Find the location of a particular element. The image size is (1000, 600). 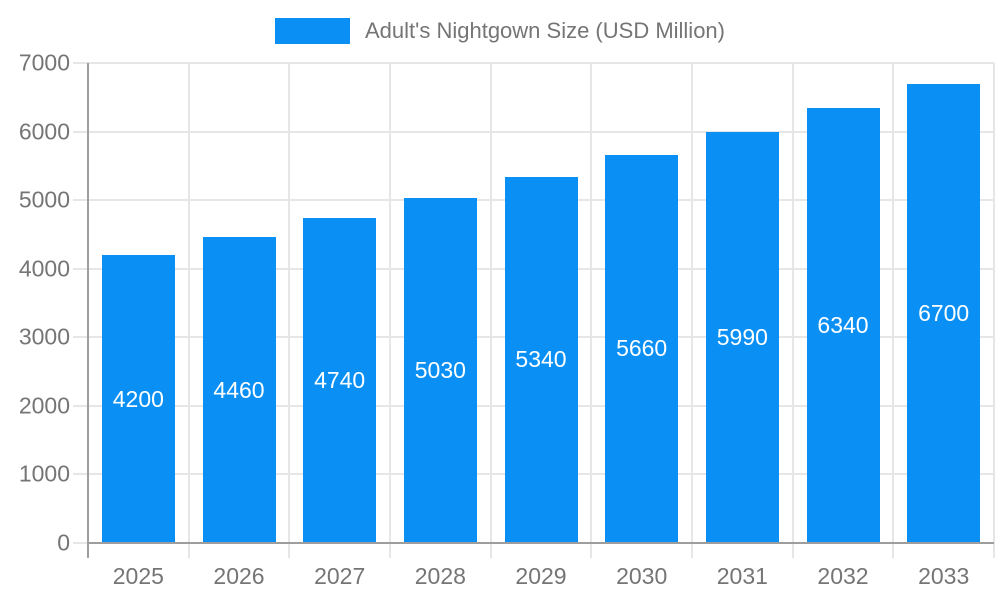

y-tick-label: 4000 is located at coordinates (44, 268).